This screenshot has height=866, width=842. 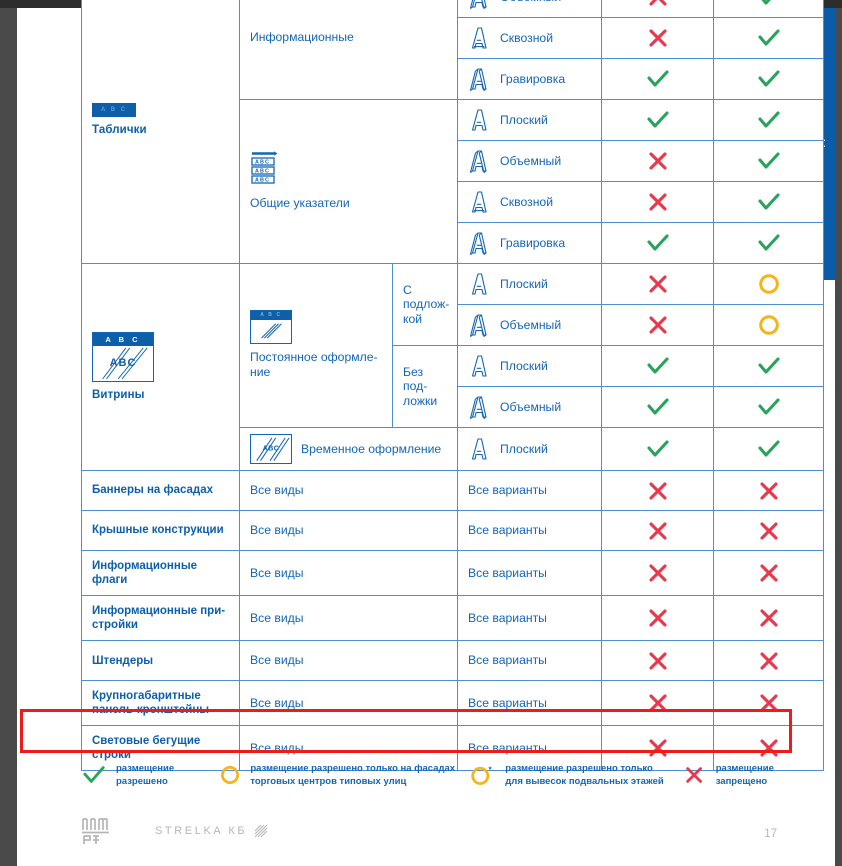 What do you see at coordinates (159, 618) in the screenshot?
I see `row-label: Информационные при-стройки` at bounding box center [159, 618].